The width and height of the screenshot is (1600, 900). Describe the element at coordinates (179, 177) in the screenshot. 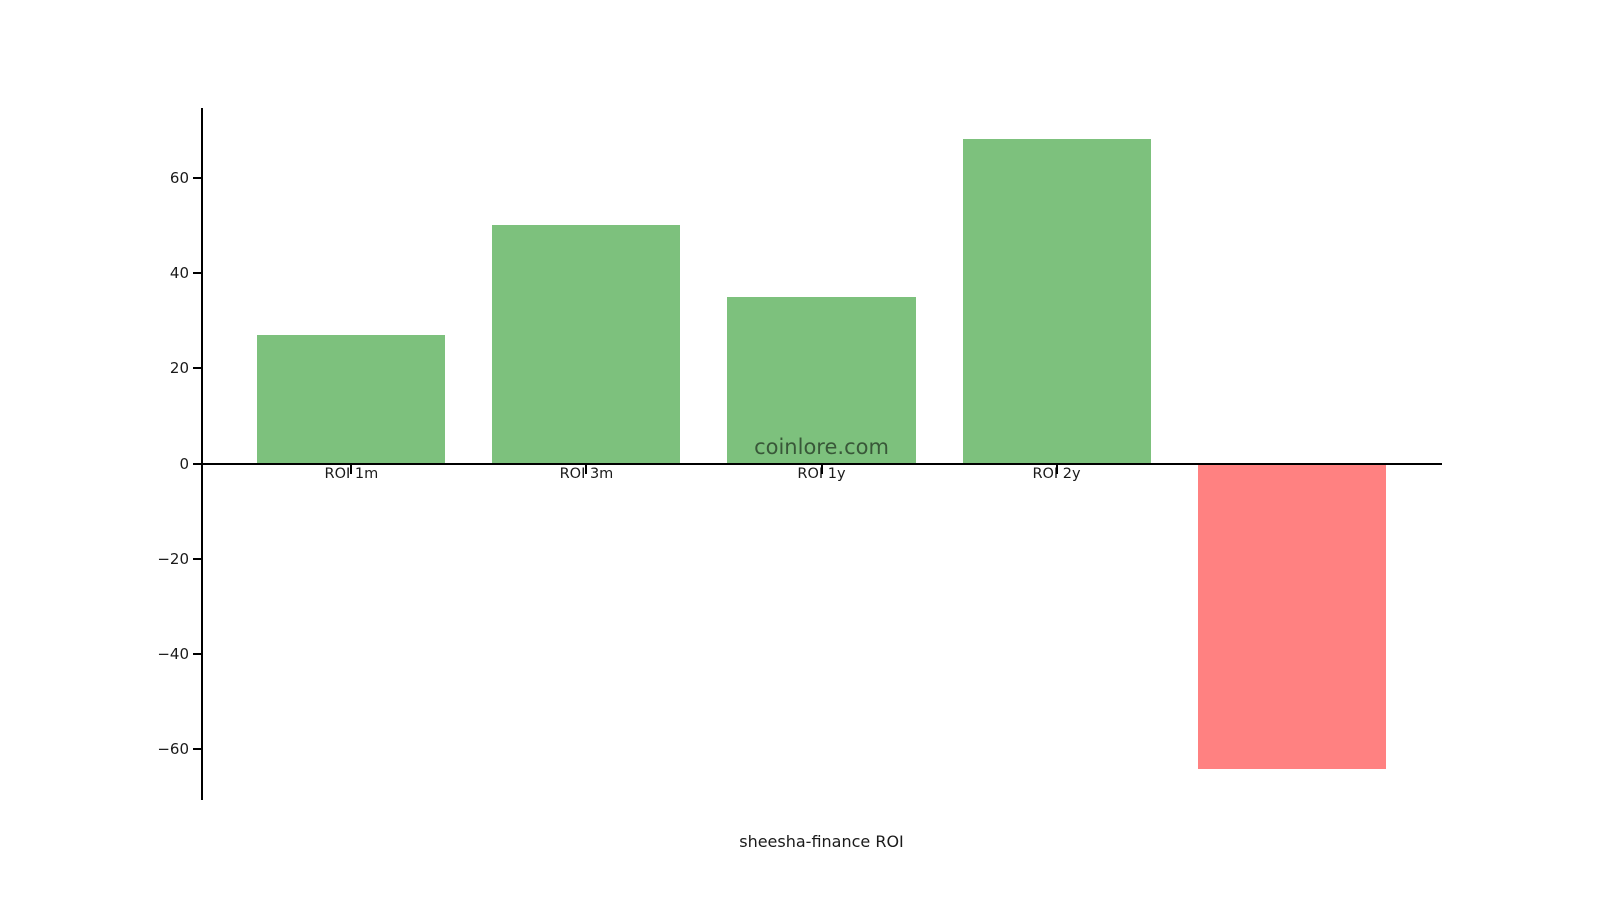

I see `y-tick-label-60: 60` at that location.